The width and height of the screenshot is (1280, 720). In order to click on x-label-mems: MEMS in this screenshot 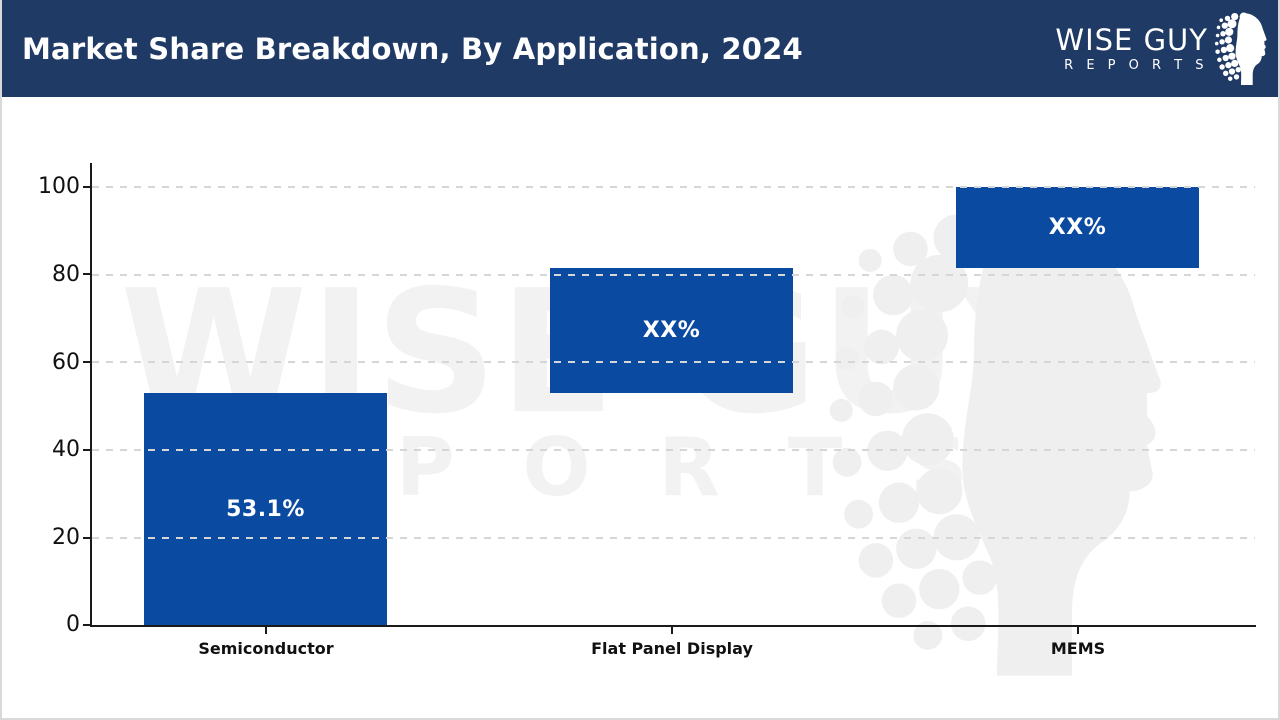, I will do `click(1078, 648)`.